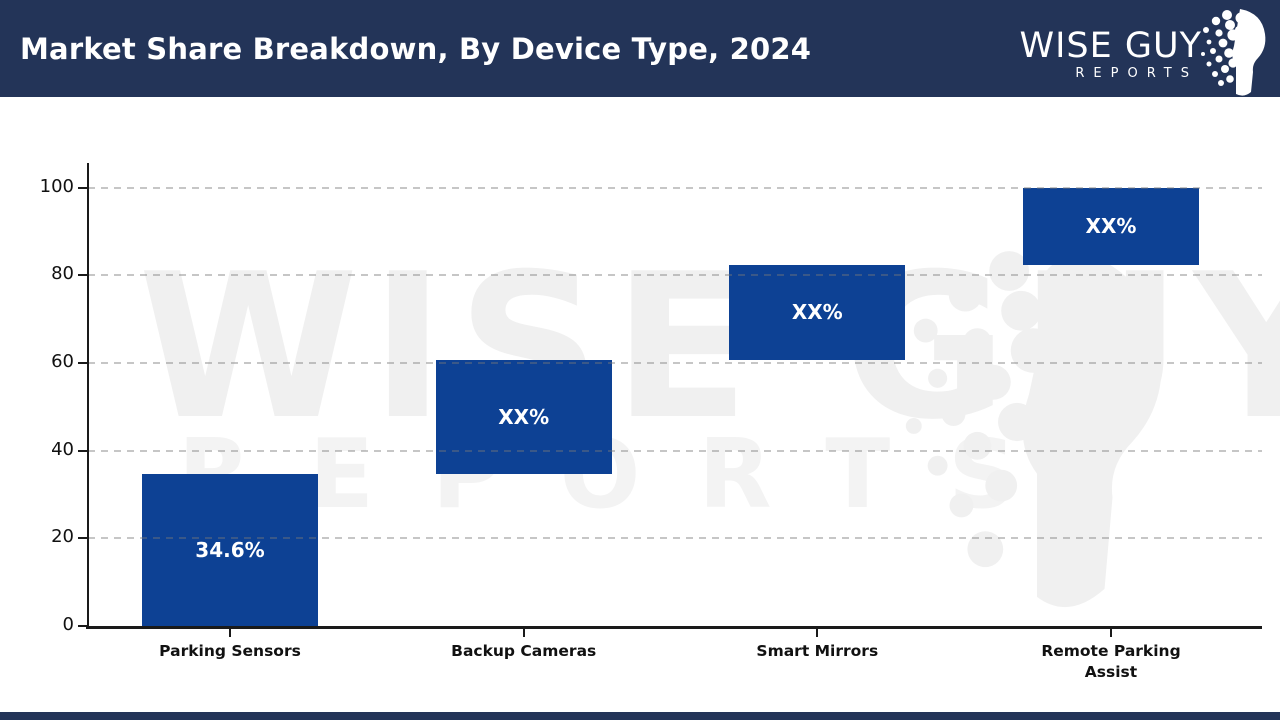 Image resolution: width=1280 pixels, height=720 pixels. I want to click on x-tick-backup-cameras, so click(523, 633).